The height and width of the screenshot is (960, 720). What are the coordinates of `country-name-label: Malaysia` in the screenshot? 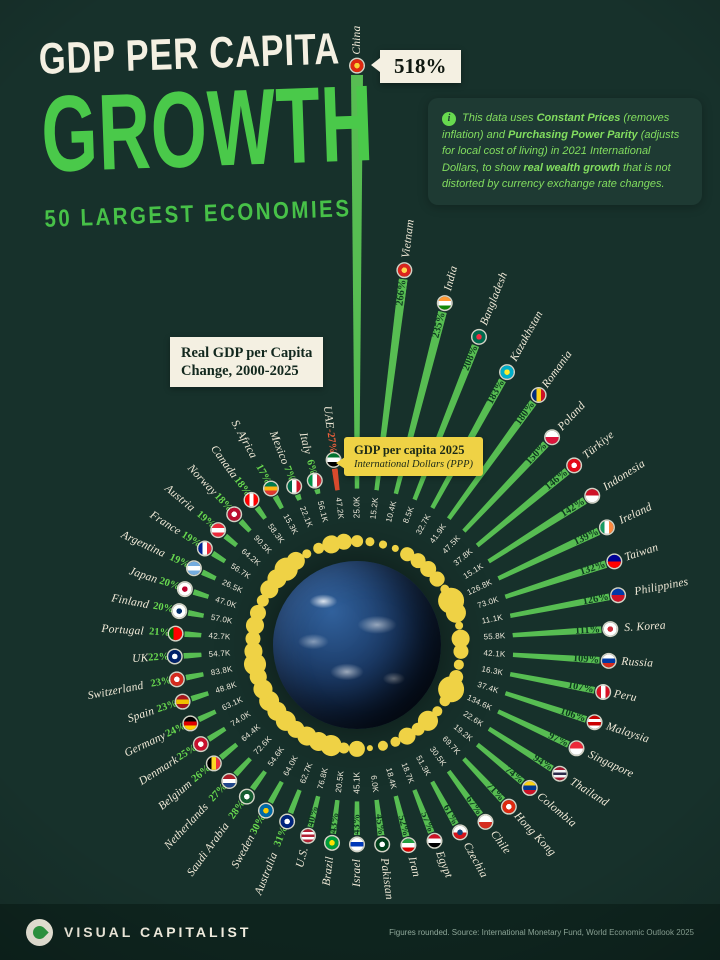 It's located at (627, 733).